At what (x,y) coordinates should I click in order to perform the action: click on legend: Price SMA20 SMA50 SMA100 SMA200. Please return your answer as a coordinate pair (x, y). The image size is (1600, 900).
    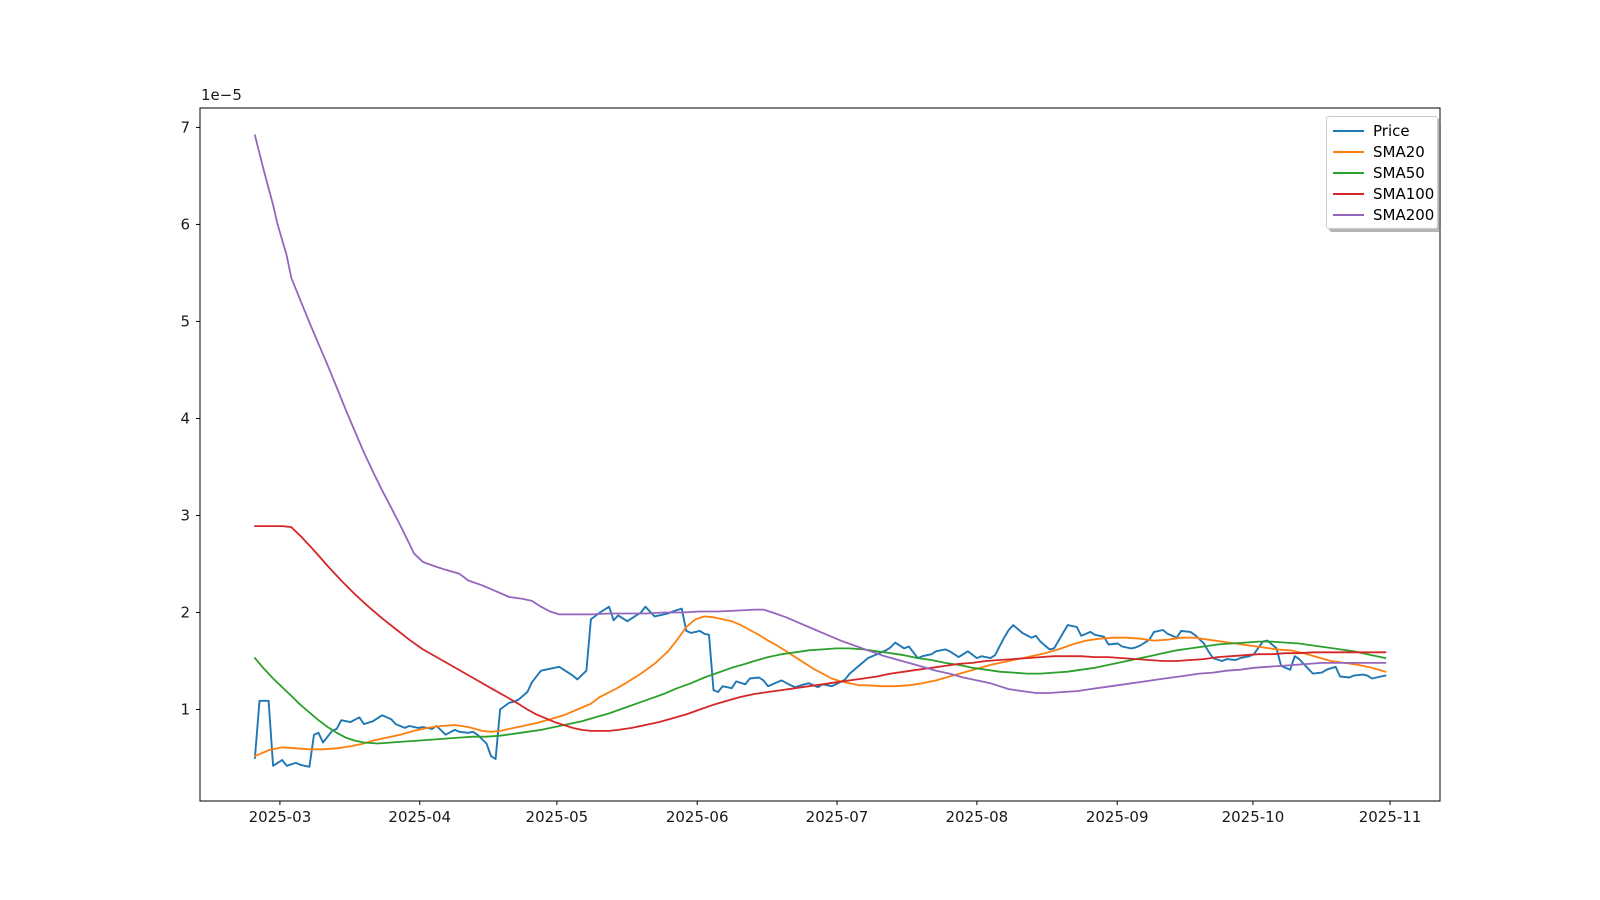
    Looking at the image, I should click on (1382, 172).